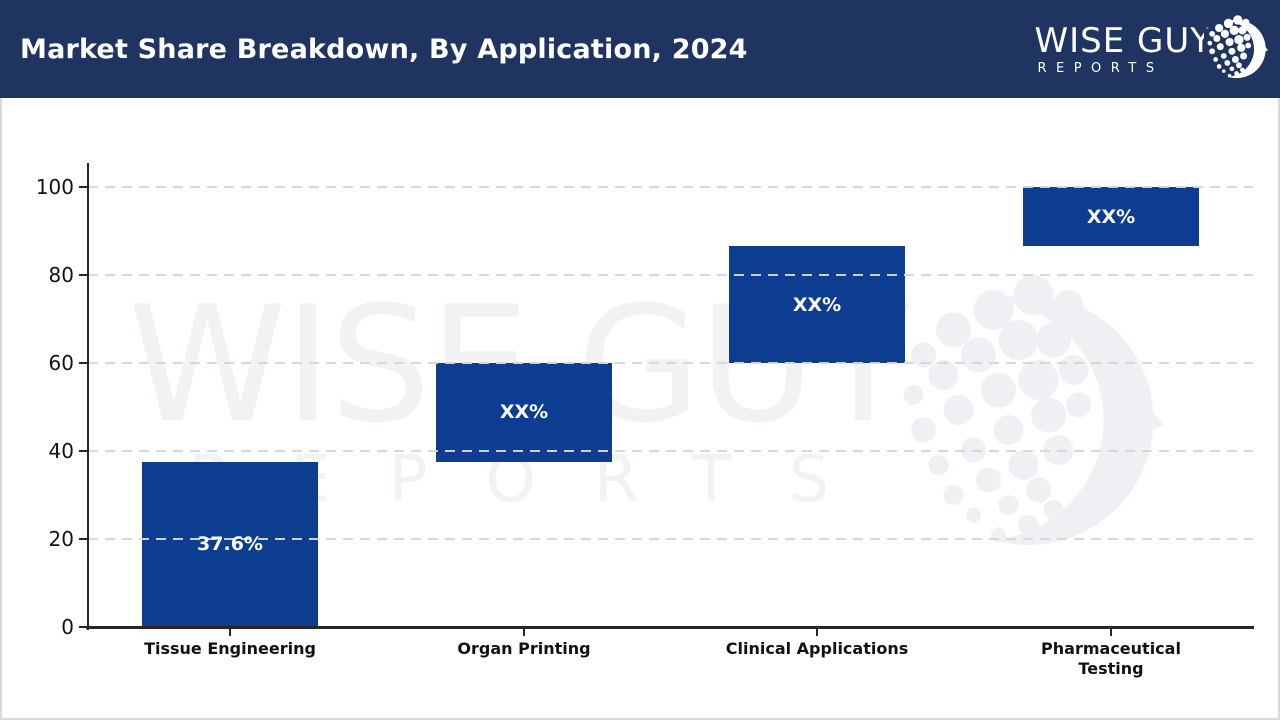 The height and width of the screenshot is (720, 1280). What do you see at coordinates (524, 648) in the screenshot?
I see `x-category-label: Organ Printing` at bounding box center [524, 648].